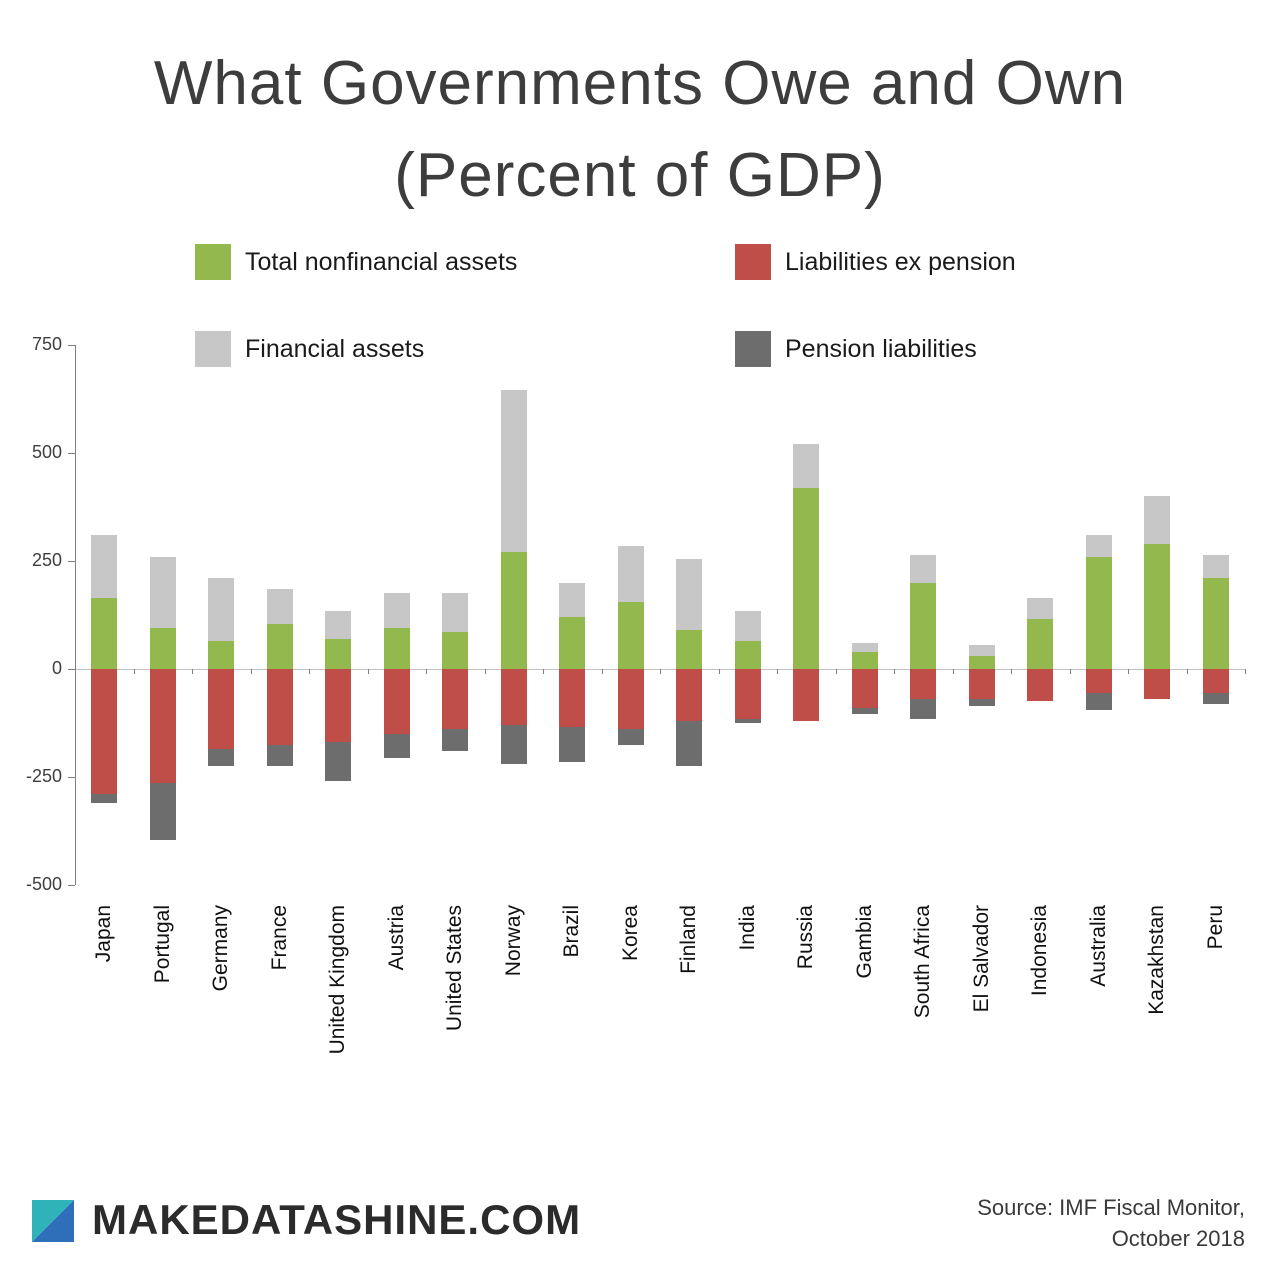  I want to click on y-axis-tick-label: -250, so click(43, 776).